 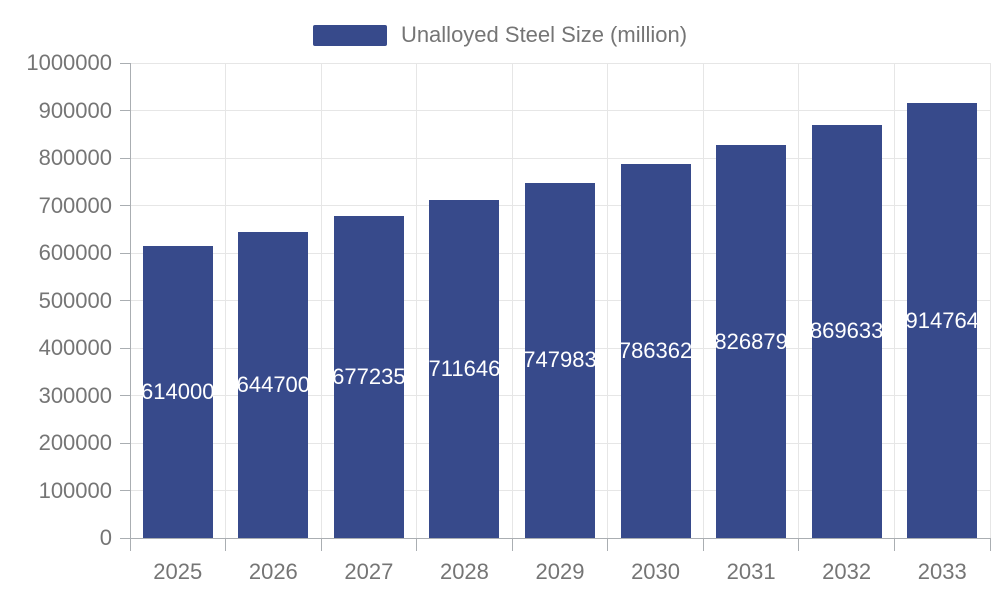 I want to click on bar-value-label: 644700, so click(x=273, y=384).